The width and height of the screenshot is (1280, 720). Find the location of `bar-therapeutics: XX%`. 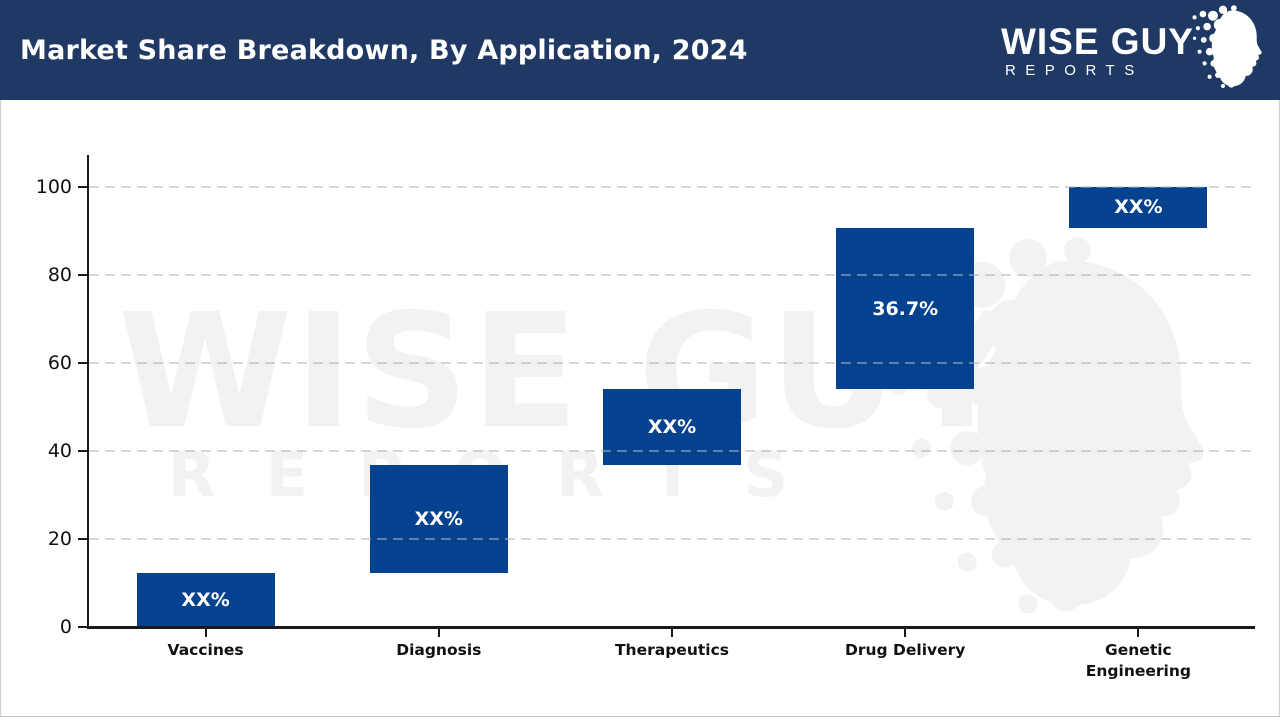

bar-therapeutics: XX% is located at coordinates (672, 427).